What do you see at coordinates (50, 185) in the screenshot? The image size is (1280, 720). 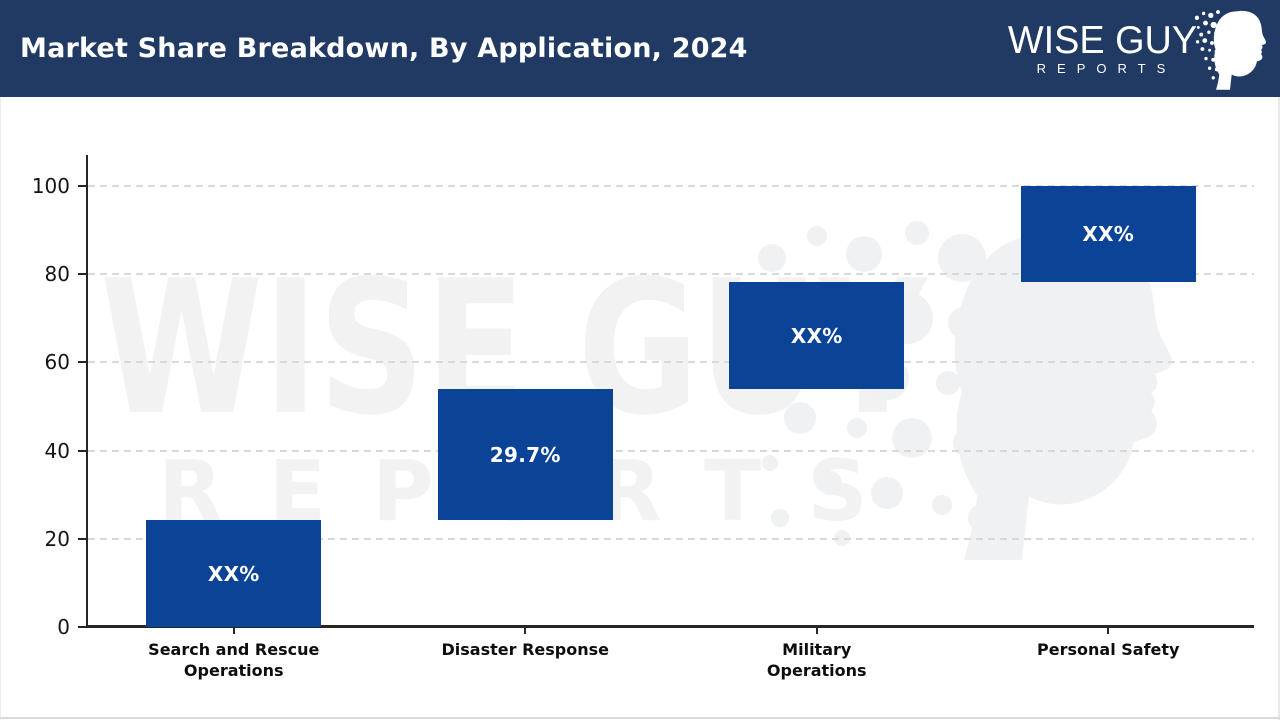 I see `y-tick-label-100: 100` at bounding box center [50, 185].